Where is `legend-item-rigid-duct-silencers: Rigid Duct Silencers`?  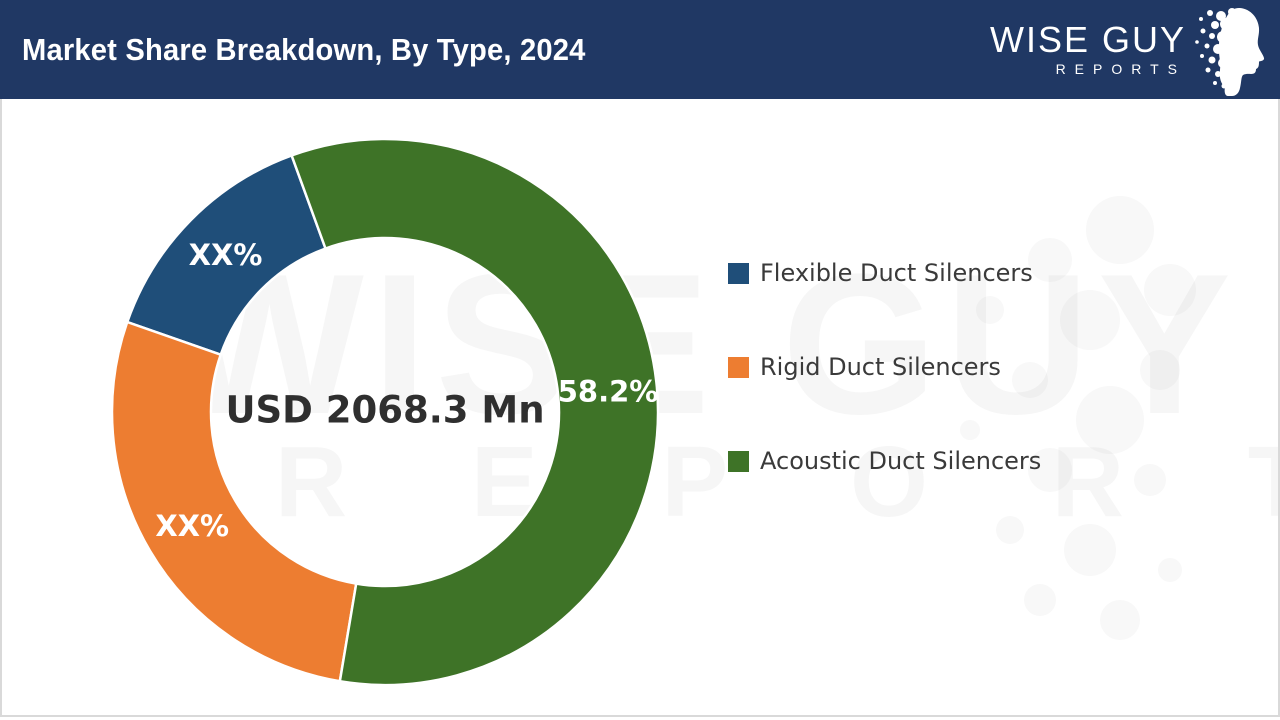
legend-item-rigid-duct-silencers: Rigid Duct Silencers is located at coordinates (884, 367).